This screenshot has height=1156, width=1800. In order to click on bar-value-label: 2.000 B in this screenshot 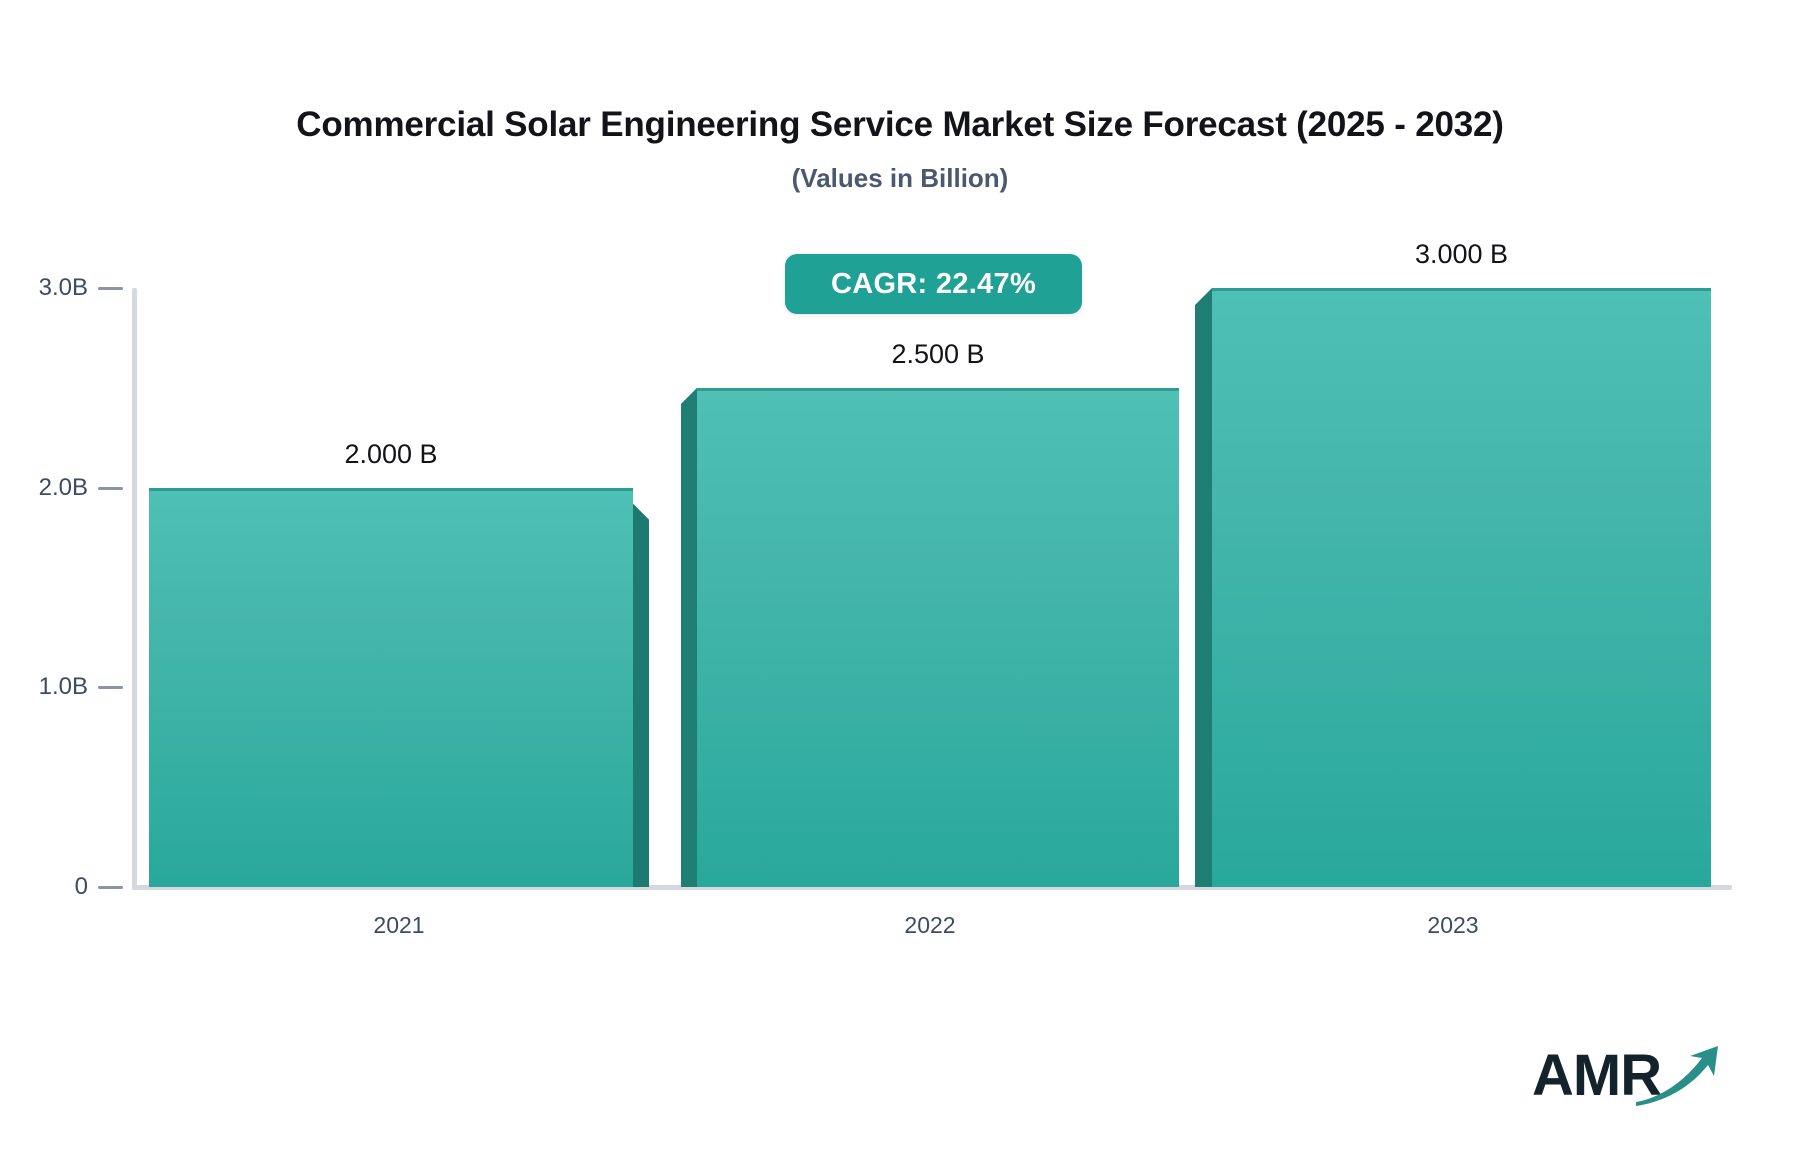, I will do `click(391, 453)`.